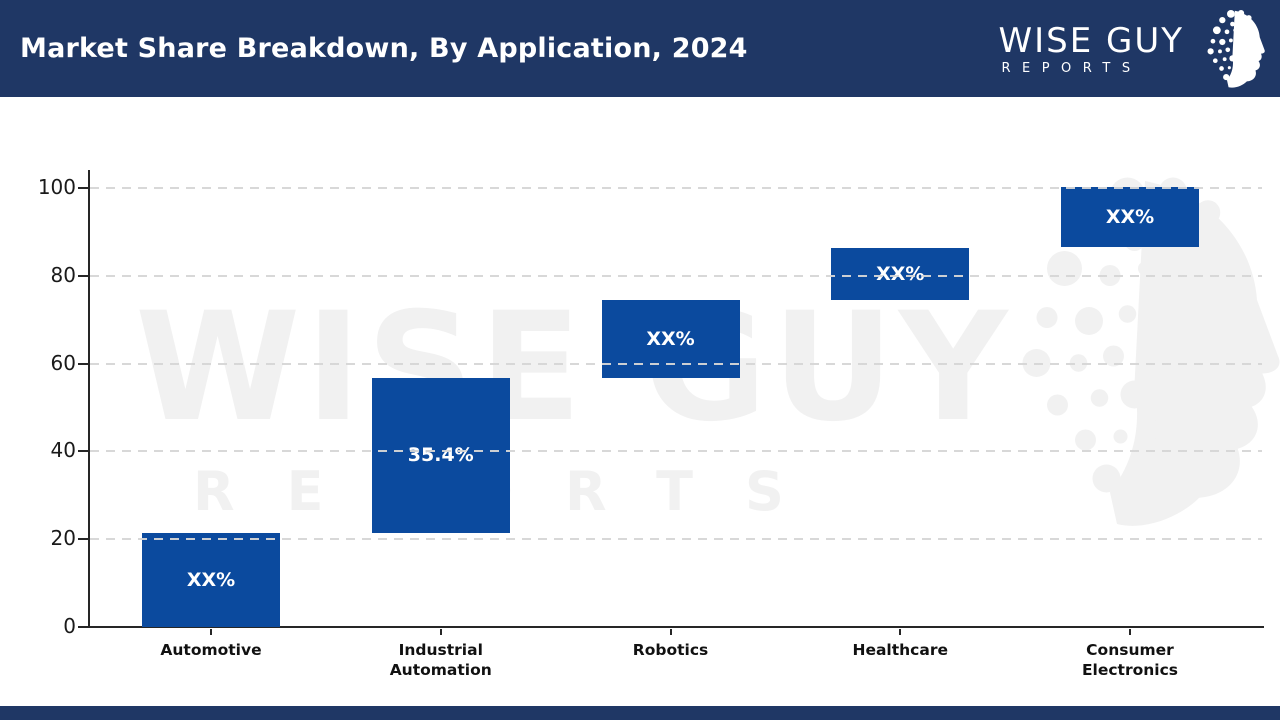 The image size is (1280, 720). I want to click on y-tick-label: 40, so click(63, 450).